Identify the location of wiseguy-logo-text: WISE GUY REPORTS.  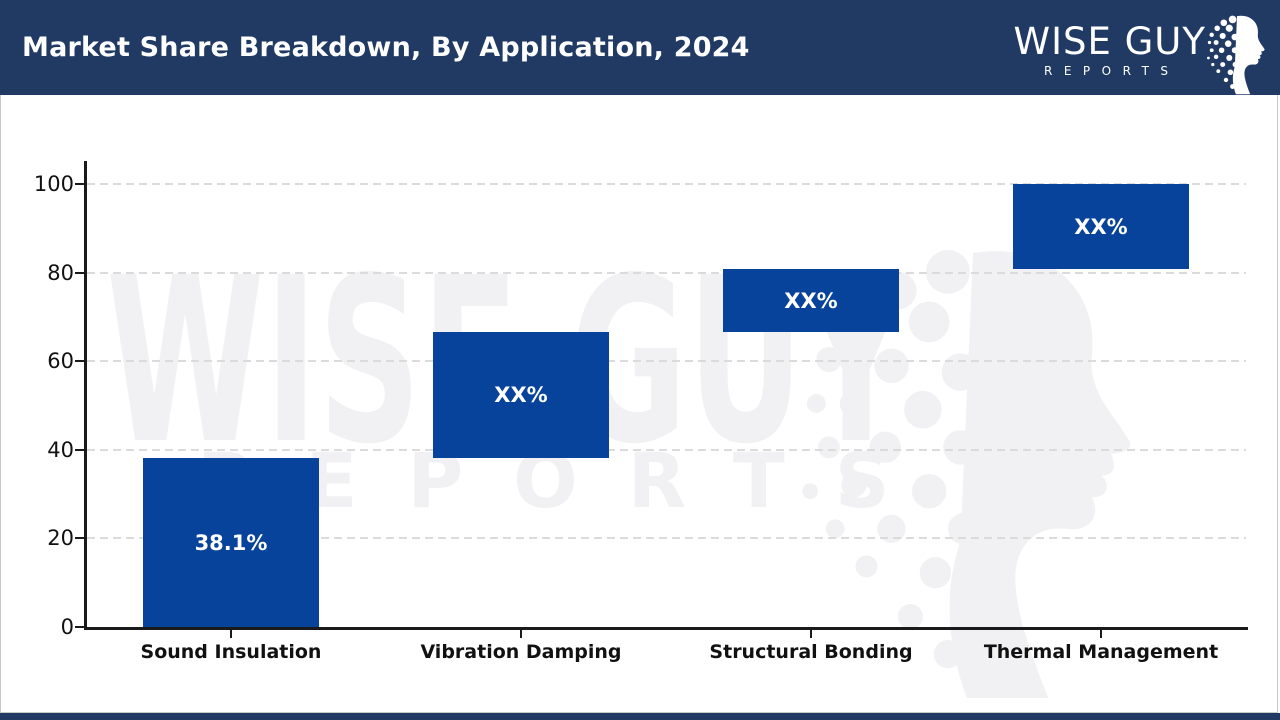
(1109, 49).